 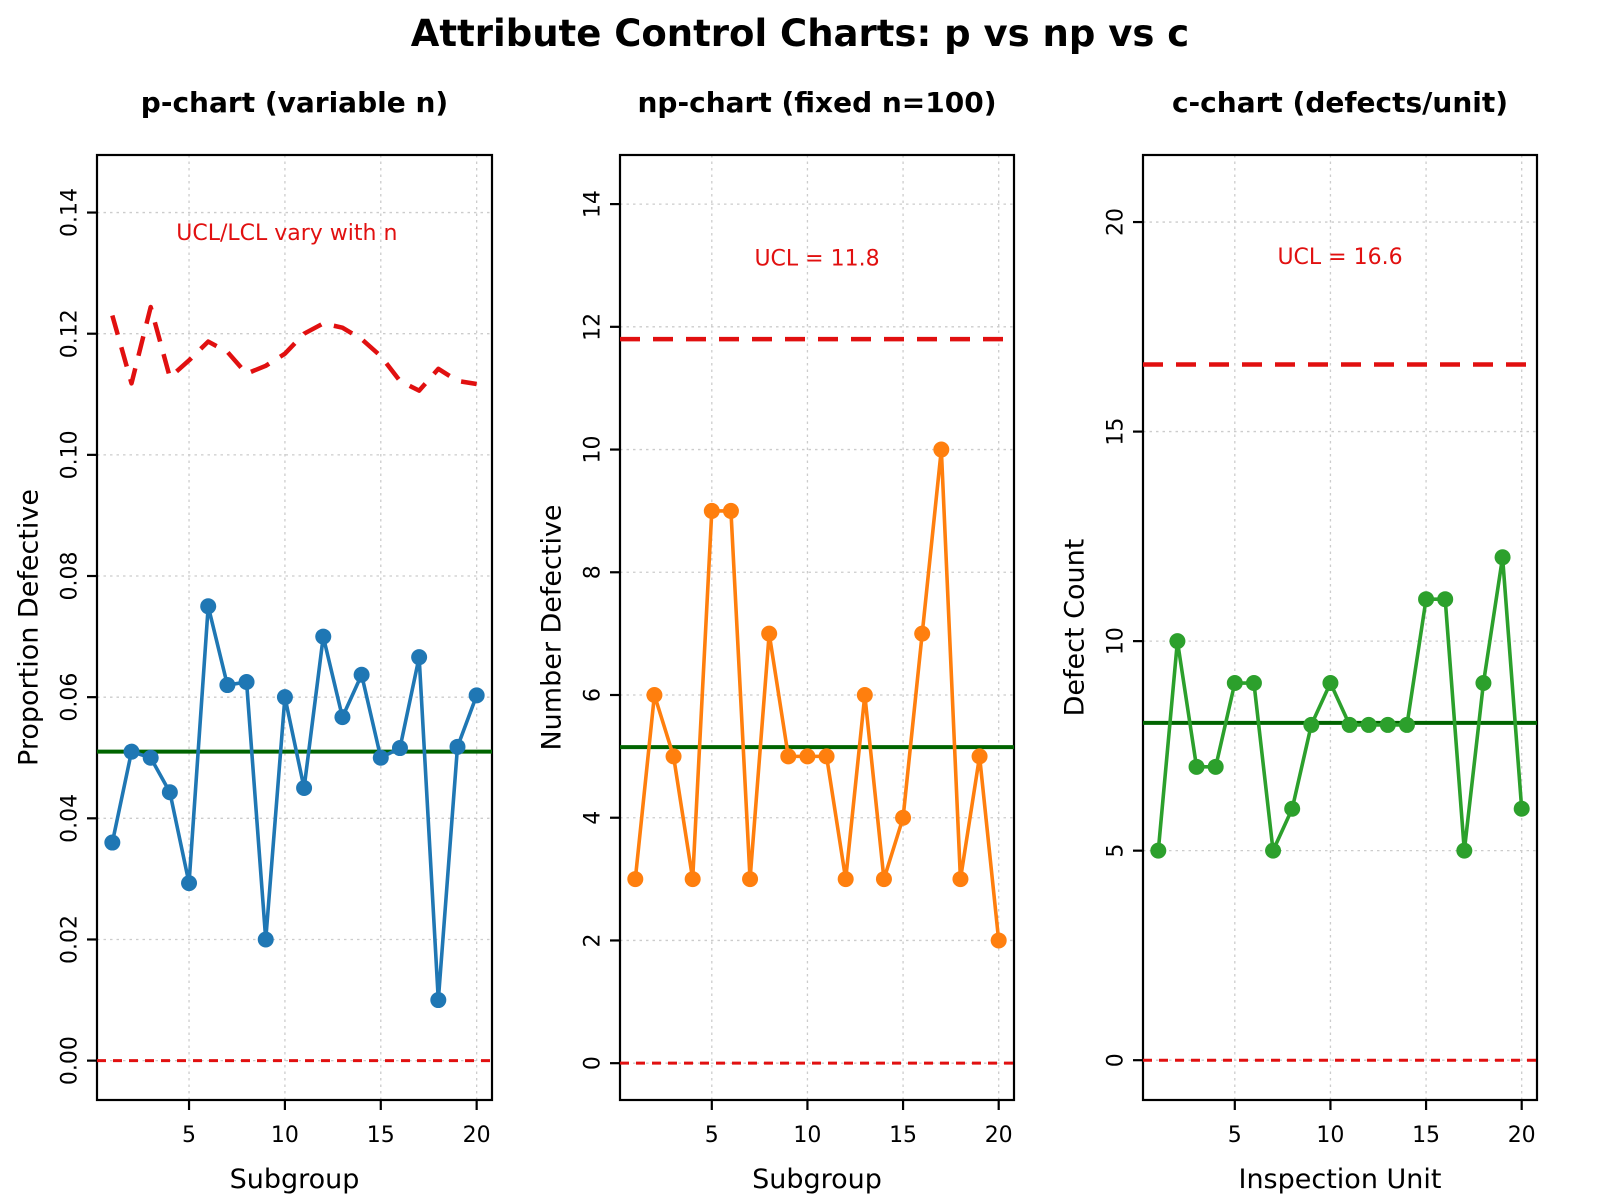 What do you see at coordinates (593, 818) in the screenshot?
I see `y-tick-label: 4` at bounding box center [593, 818].